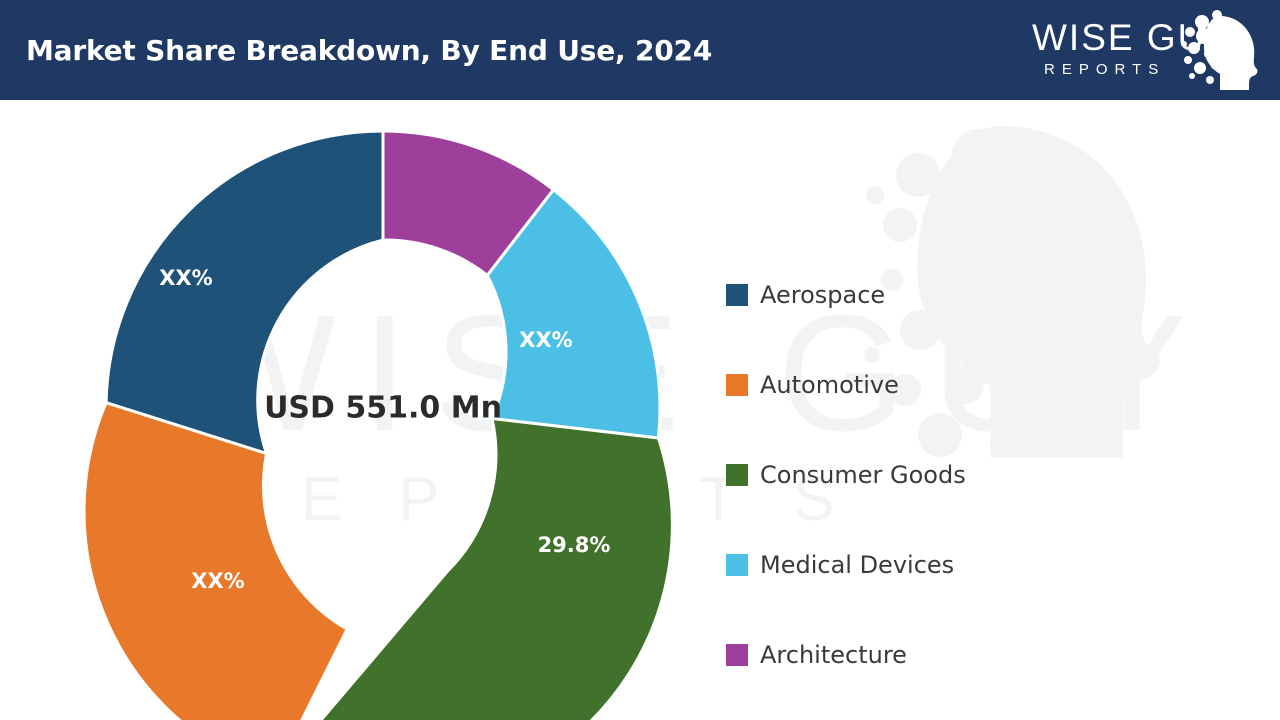 The height and width of the screenshot is (720, 1280). What do you see at coordinates (823, 295) in the screenshot?
I see `legend-label: Aerospace` at bounding box center [823, 295].